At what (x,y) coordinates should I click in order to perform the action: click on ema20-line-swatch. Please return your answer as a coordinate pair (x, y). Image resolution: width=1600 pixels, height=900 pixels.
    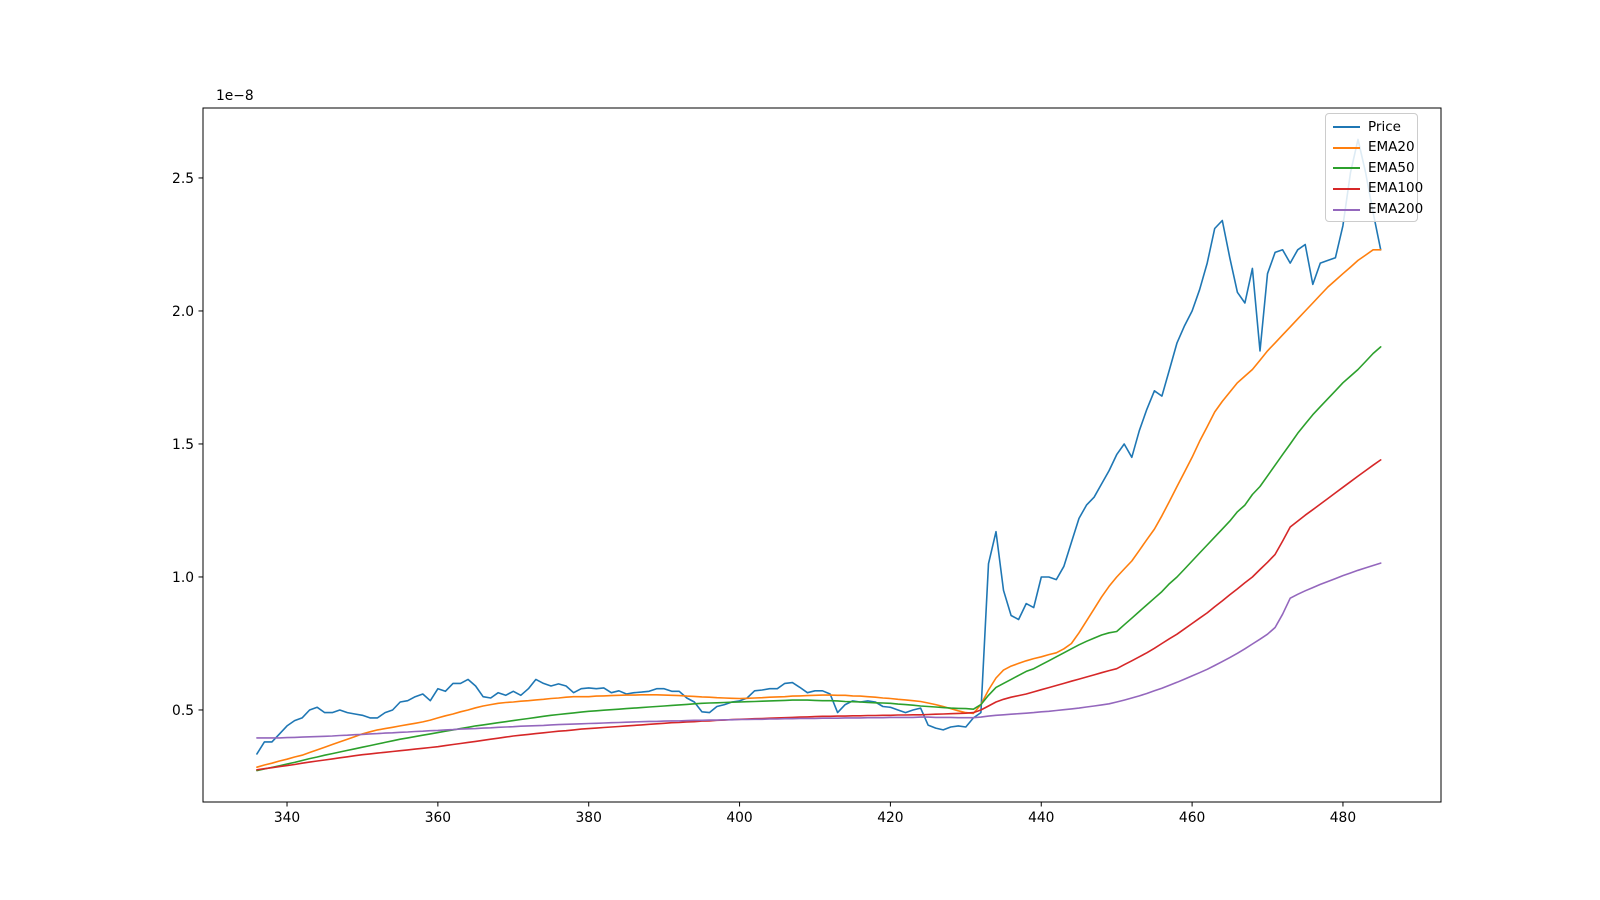
    Looking at the image, I should click on (1346, 147).